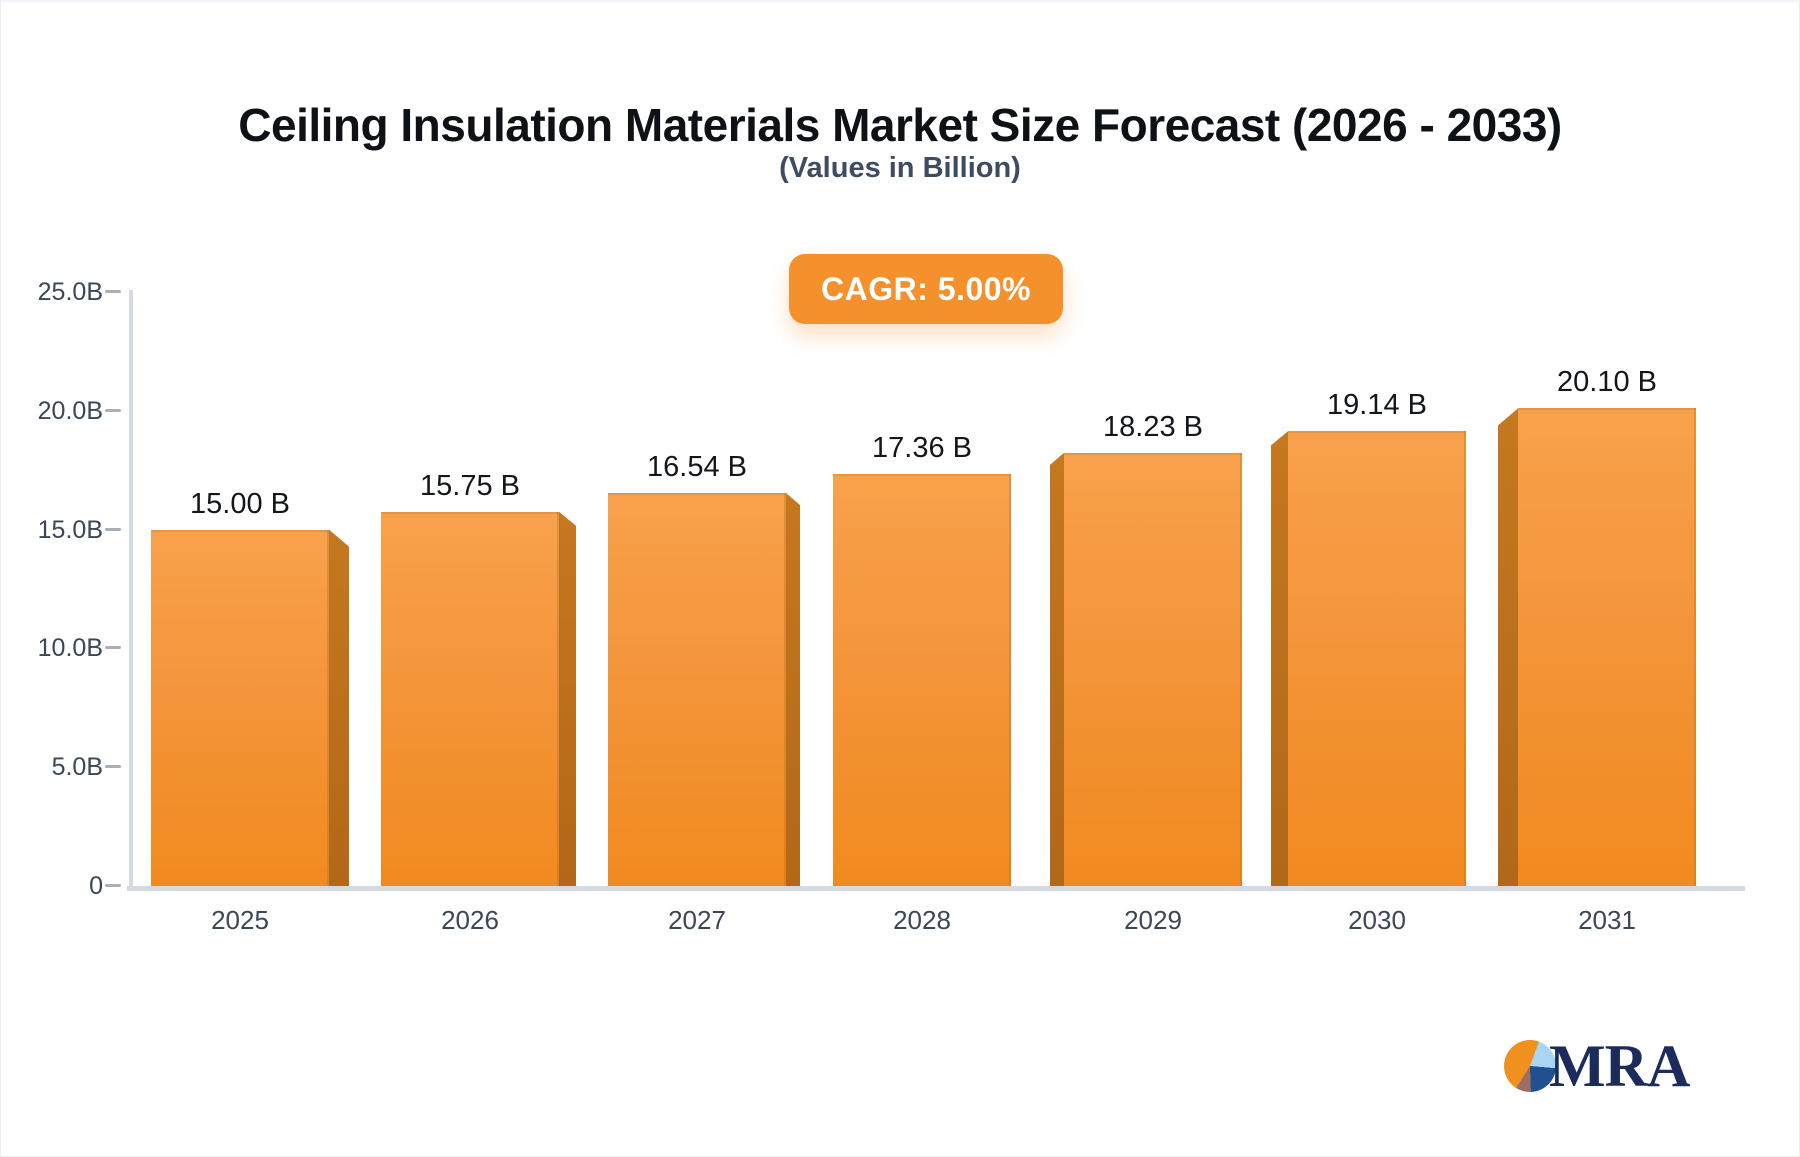  Describe the element at coordinates (1607, 647) in the screenshot. I see `bar-2031` at that location.